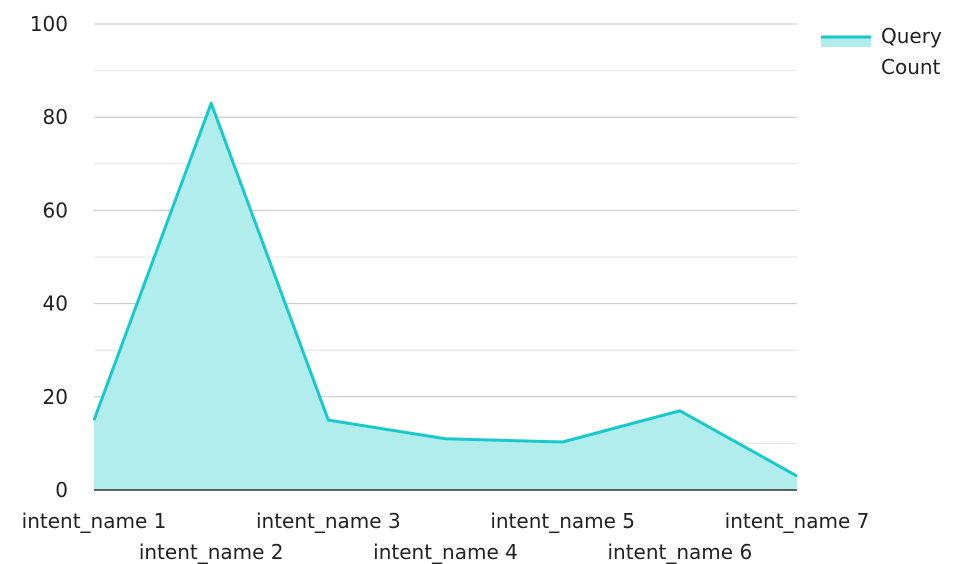 The width and height of the screenshot is (954, 564). I want to click on y-tick-label: 60, so click(55, 210).